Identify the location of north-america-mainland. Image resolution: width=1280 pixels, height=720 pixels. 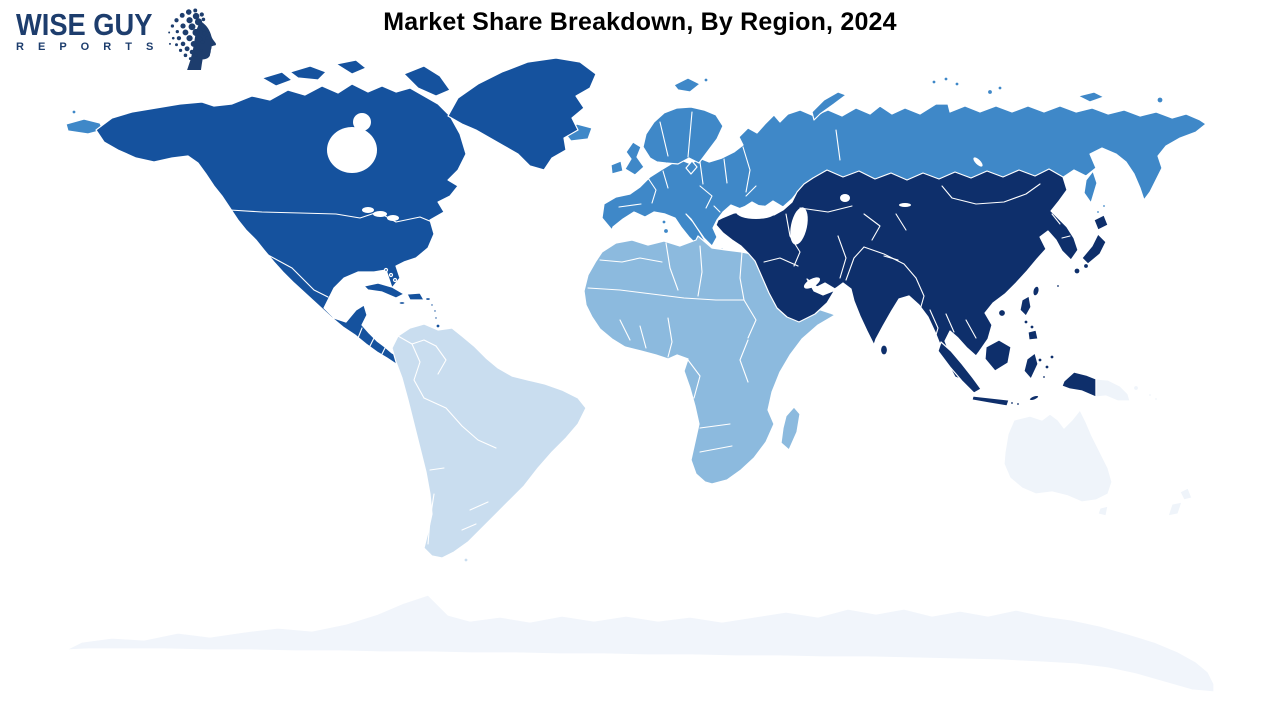
(281, 224).